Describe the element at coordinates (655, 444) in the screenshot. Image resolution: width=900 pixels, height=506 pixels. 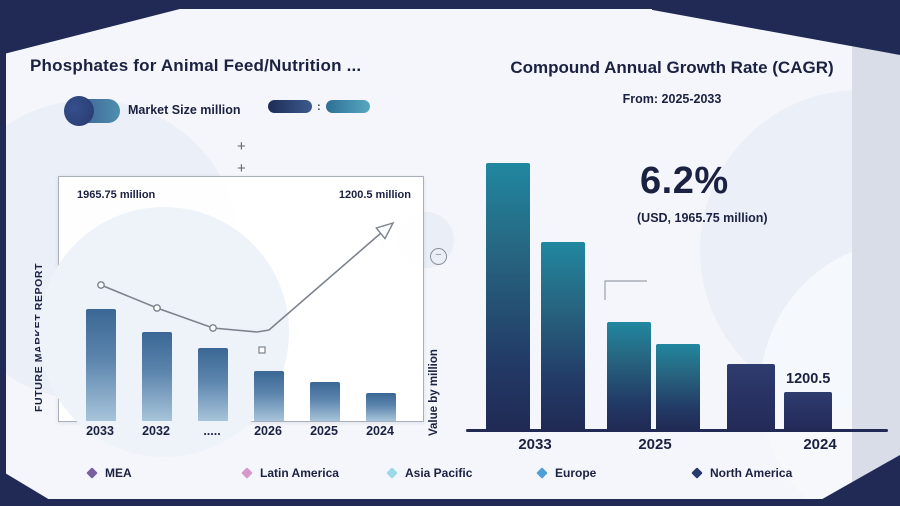
I see `right-x-label-2025: 2025` at that location.